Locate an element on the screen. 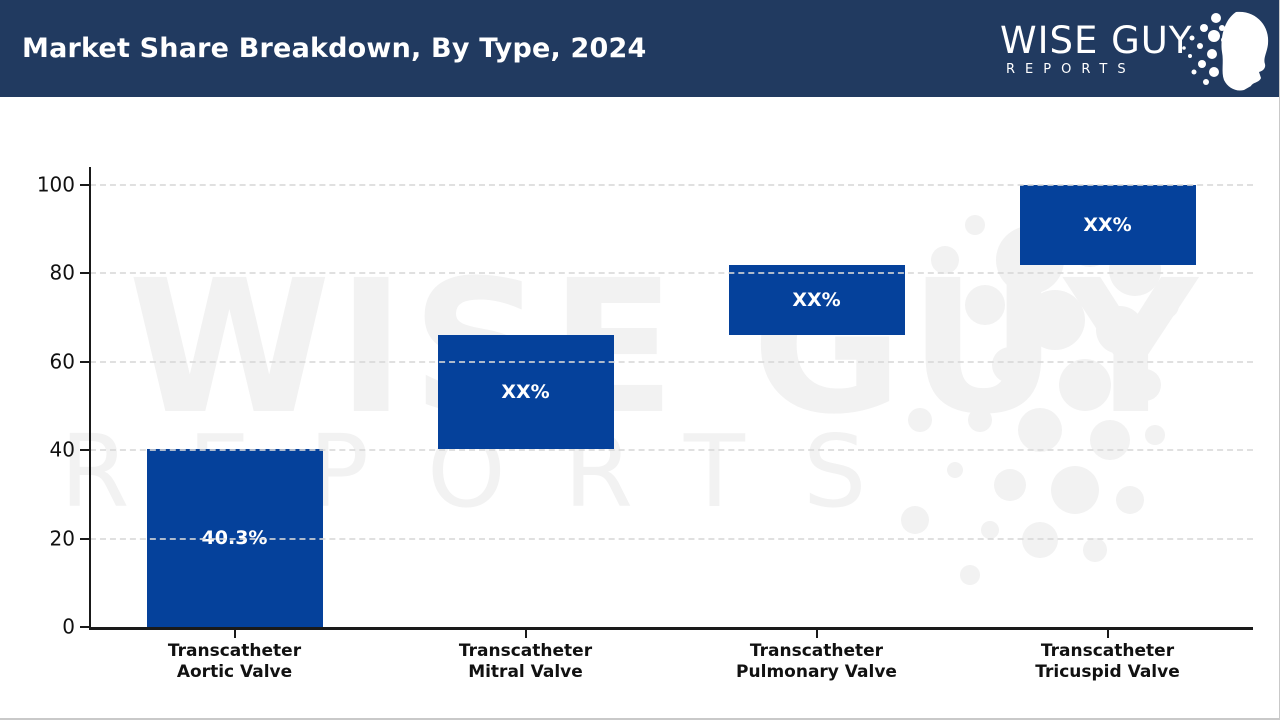 The width and height of the screenshot is (1280, 720). wise-guy-logo: WISE GUY REPORTS is located at coordinates (1134, 49).